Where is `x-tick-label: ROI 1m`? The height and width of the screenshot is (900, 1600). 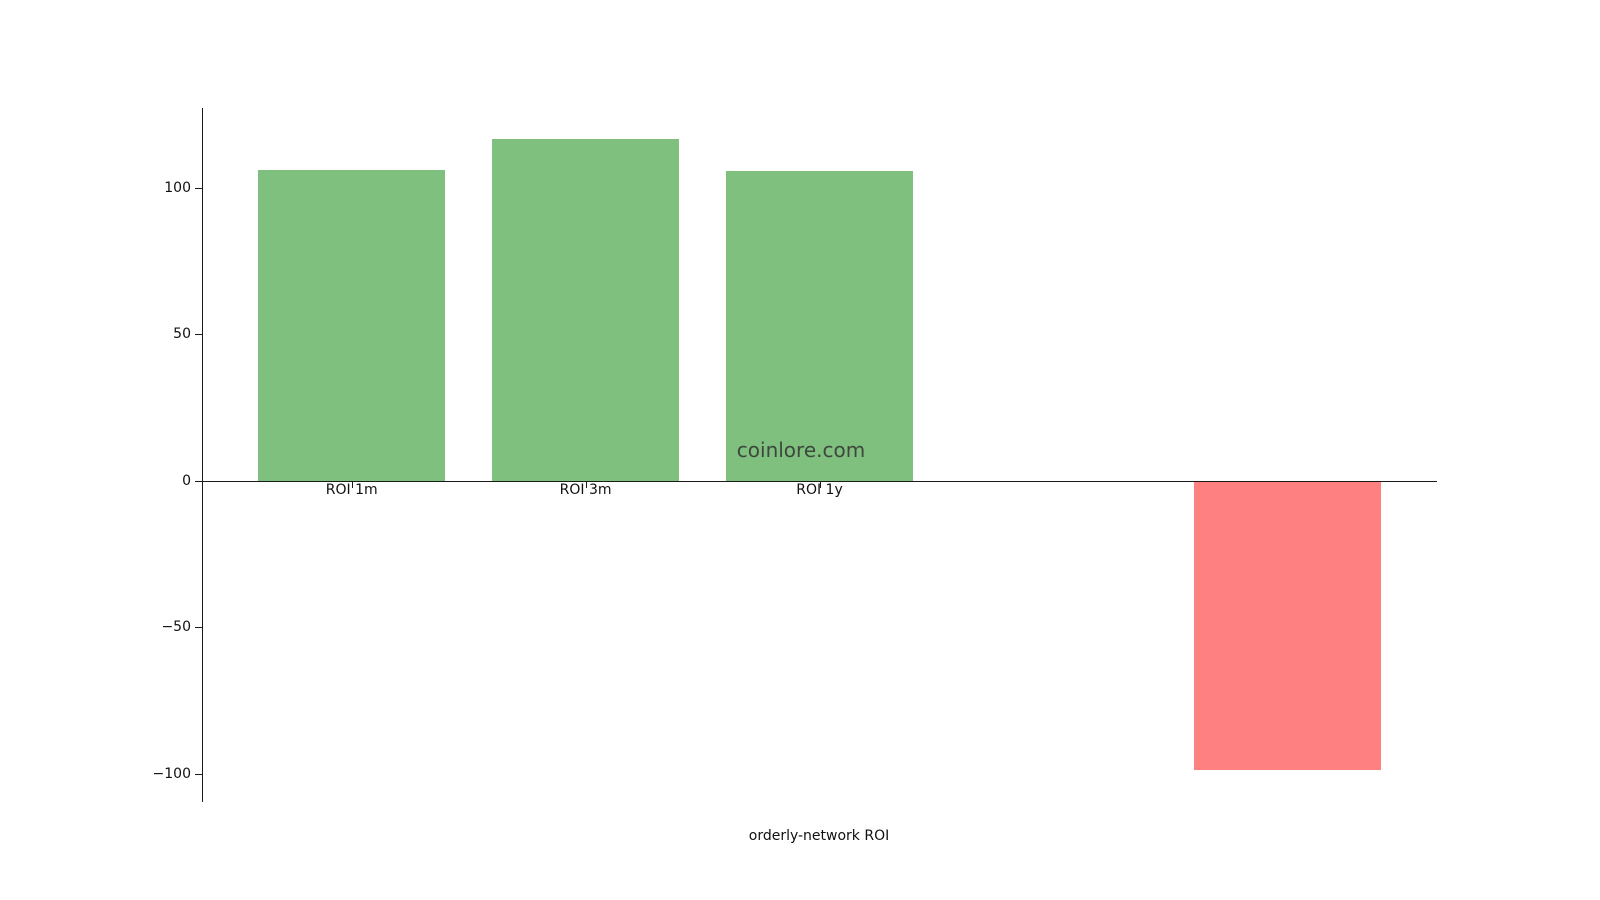 x-tick-label: ROI 1m is located at coordinates (351, 490).